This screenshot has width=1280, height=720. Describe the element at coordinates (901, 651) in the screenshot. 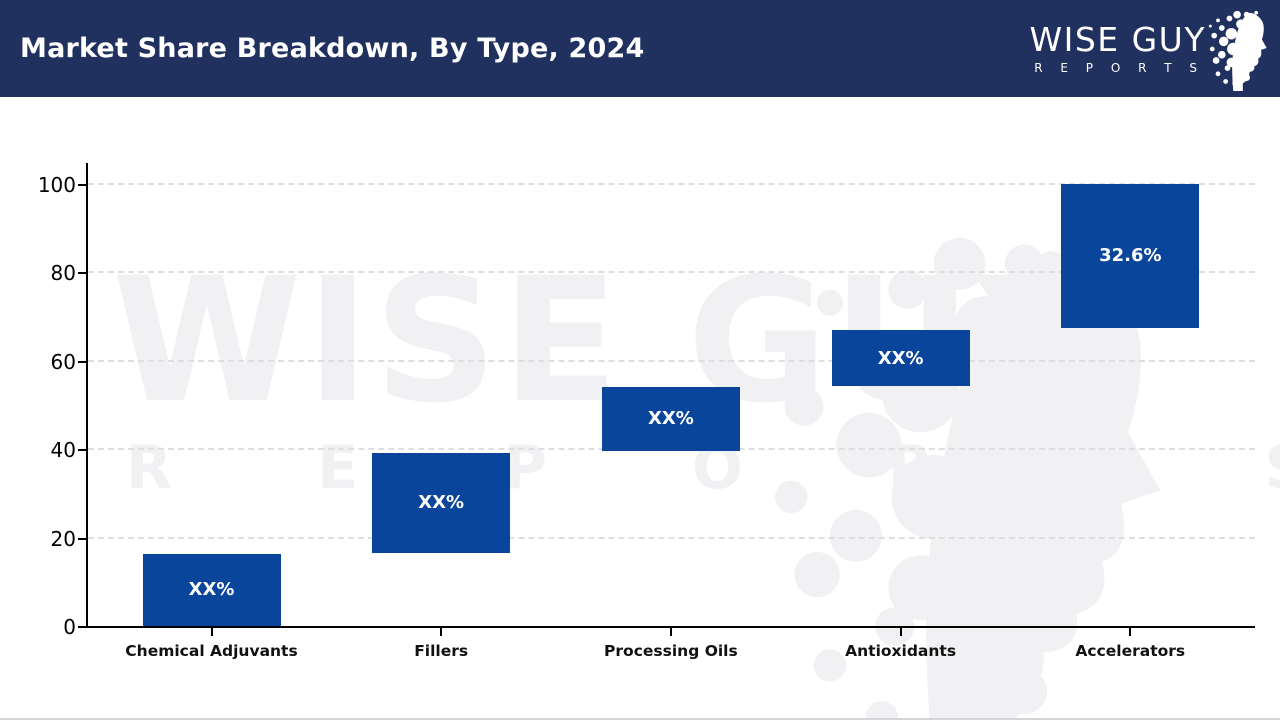

I see `x-label-3: Antioxidants` at that location.